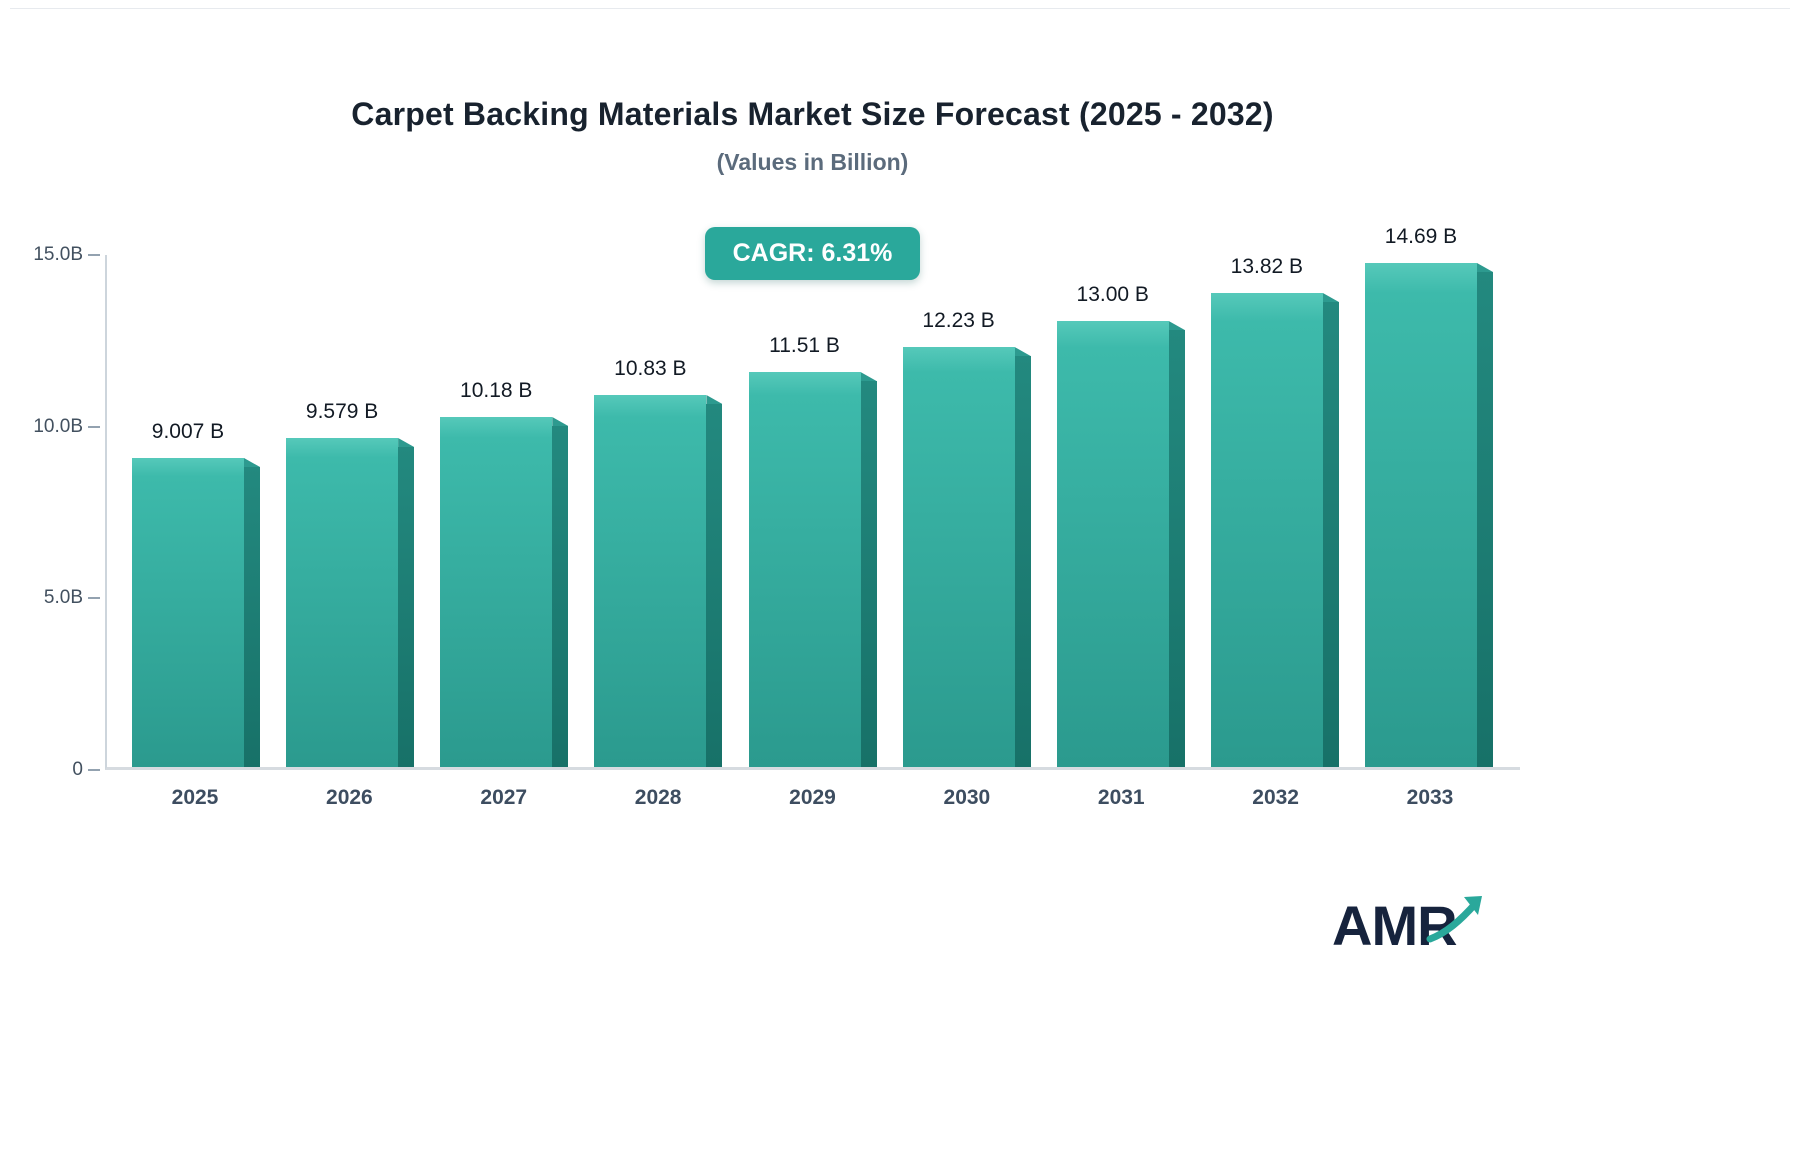  I want to click on bar: 14.69 B, so click(1430, 496).